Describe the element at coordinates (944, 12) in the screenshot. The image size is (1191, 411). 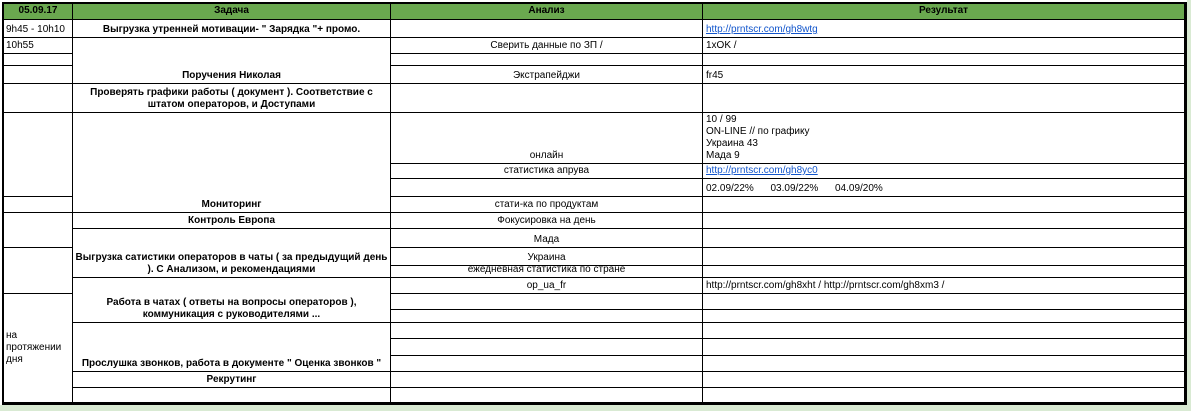
I see `header-result: Результат` at that location.